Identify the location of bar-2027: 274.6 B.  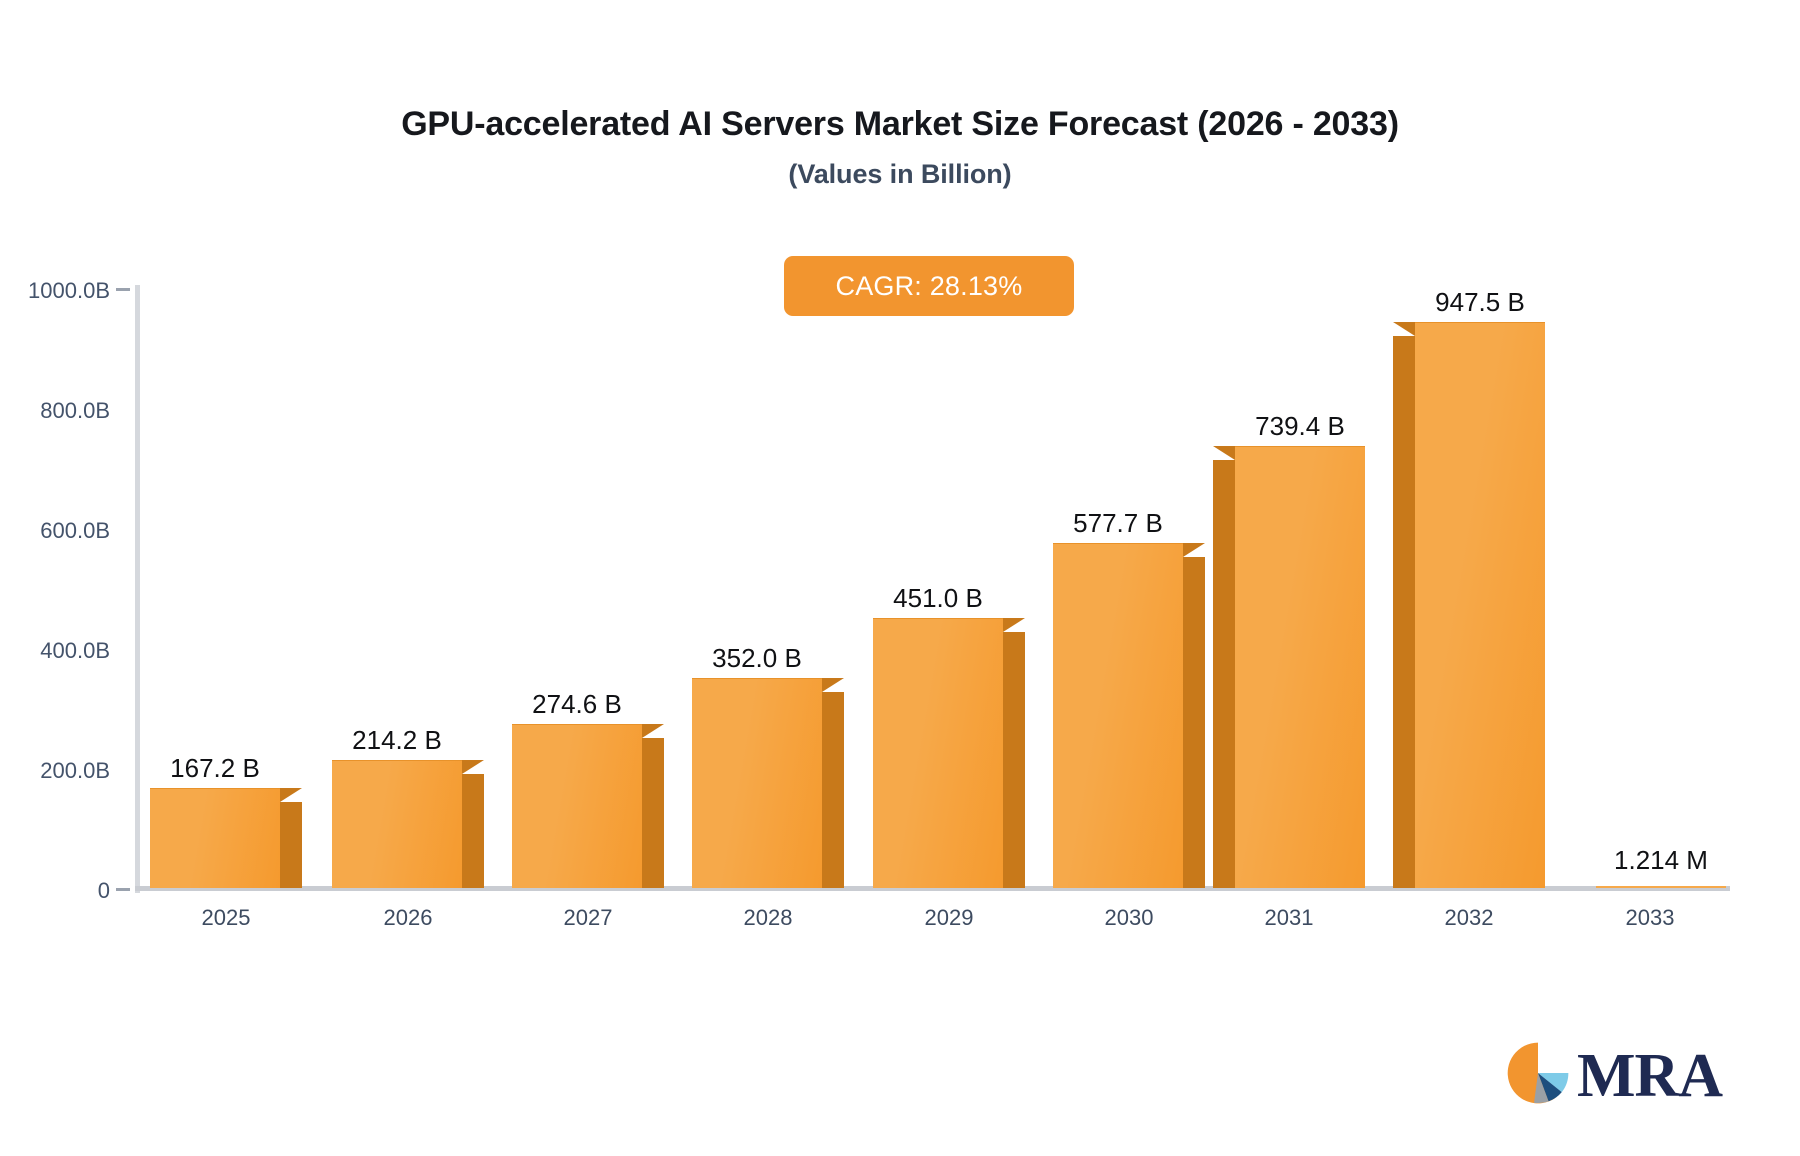
(588, 788).